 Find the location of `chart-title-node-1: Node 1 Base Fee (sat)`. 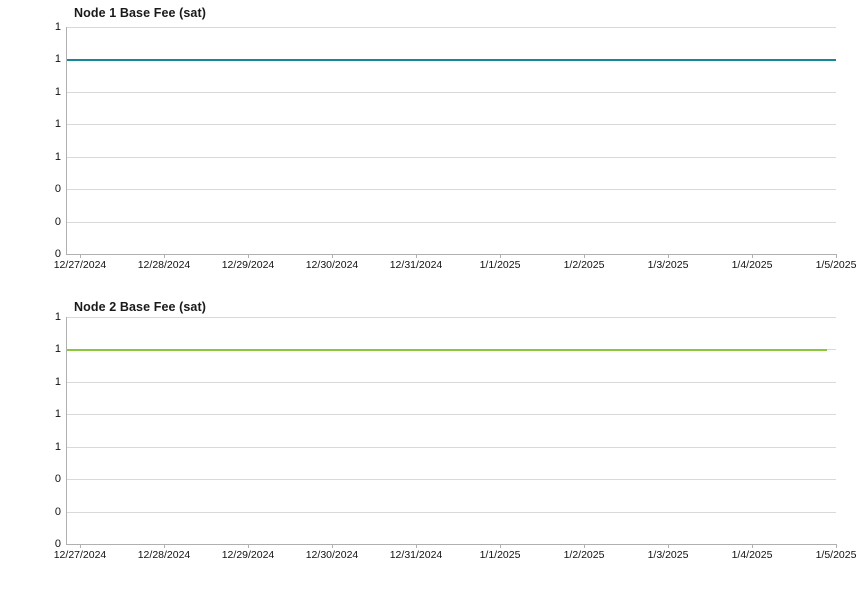

chart-title-node-1: Node 1 Base Fee (sat) is located at coordinates (140, 13).